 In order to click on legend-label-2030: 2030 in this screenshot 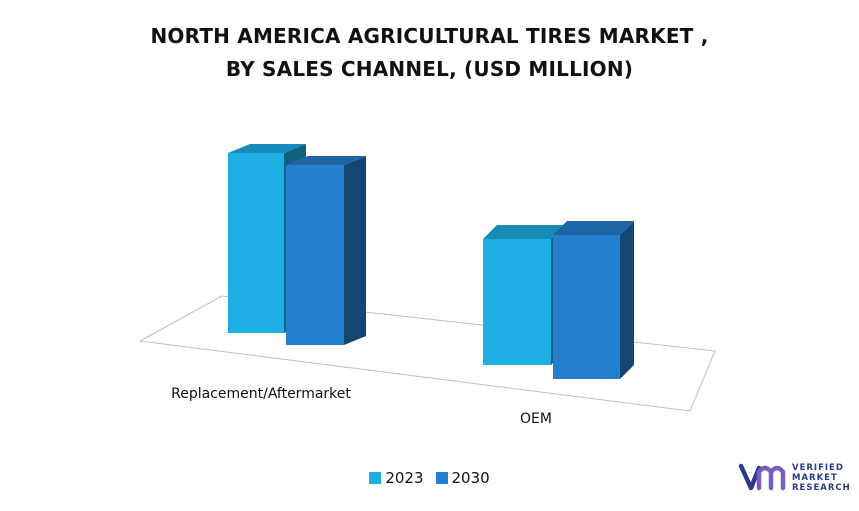, I will do `click(470, 478)`.